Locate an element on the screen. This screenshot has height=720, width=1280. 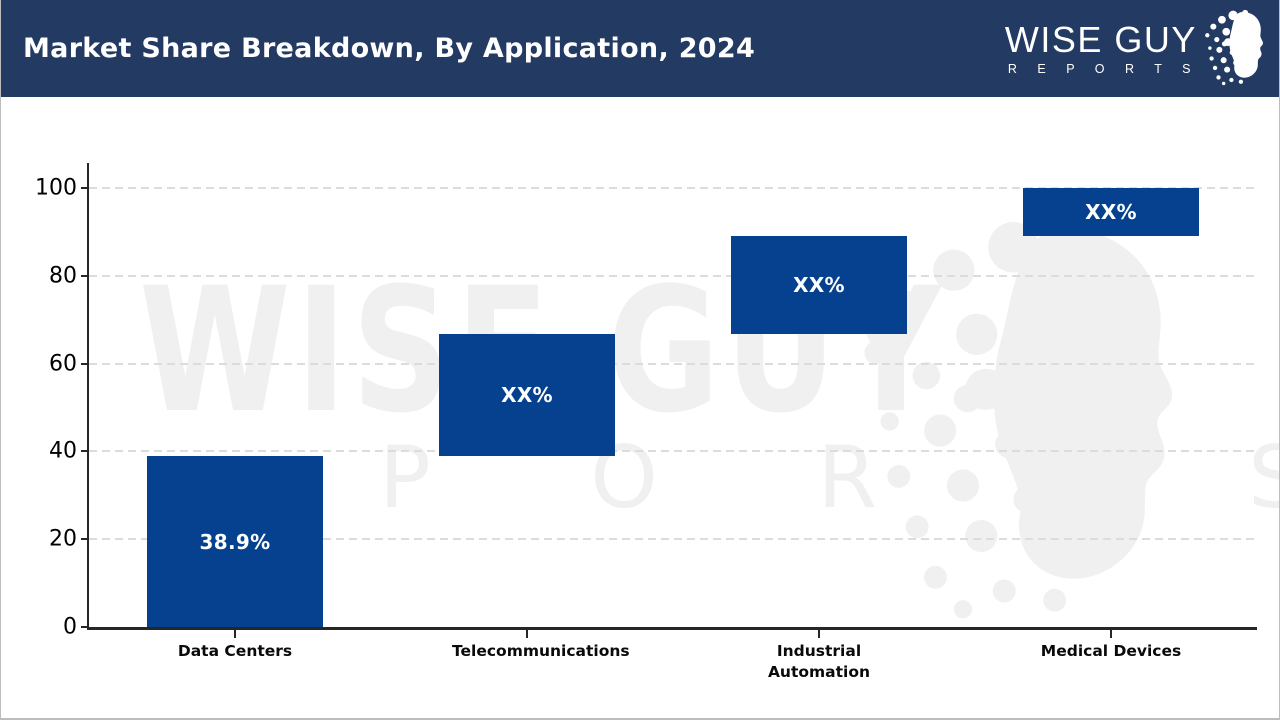
bar-telecommunications: XX% is located at coordinates (527, 395).